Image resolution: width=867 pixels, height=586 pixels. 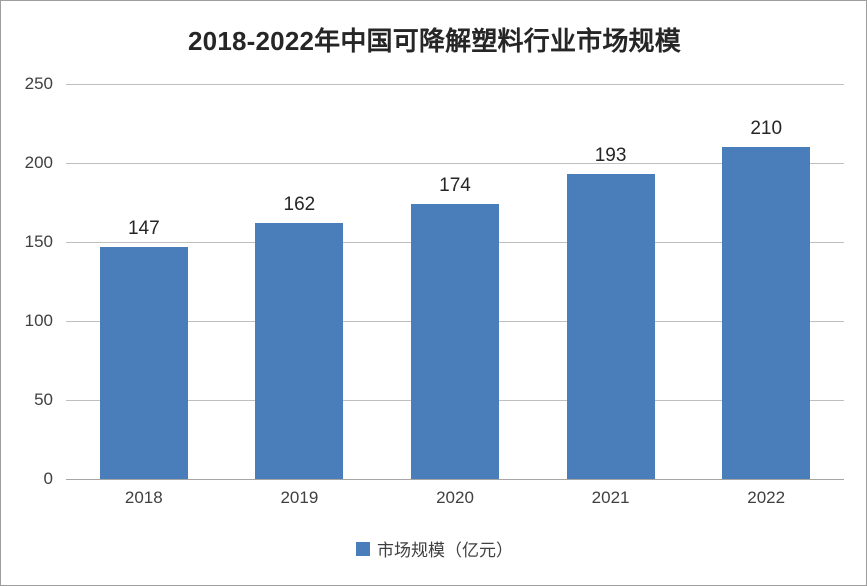 I want to click on chart-legend: 市场规模（亿元）, so click(x=433, y=548).